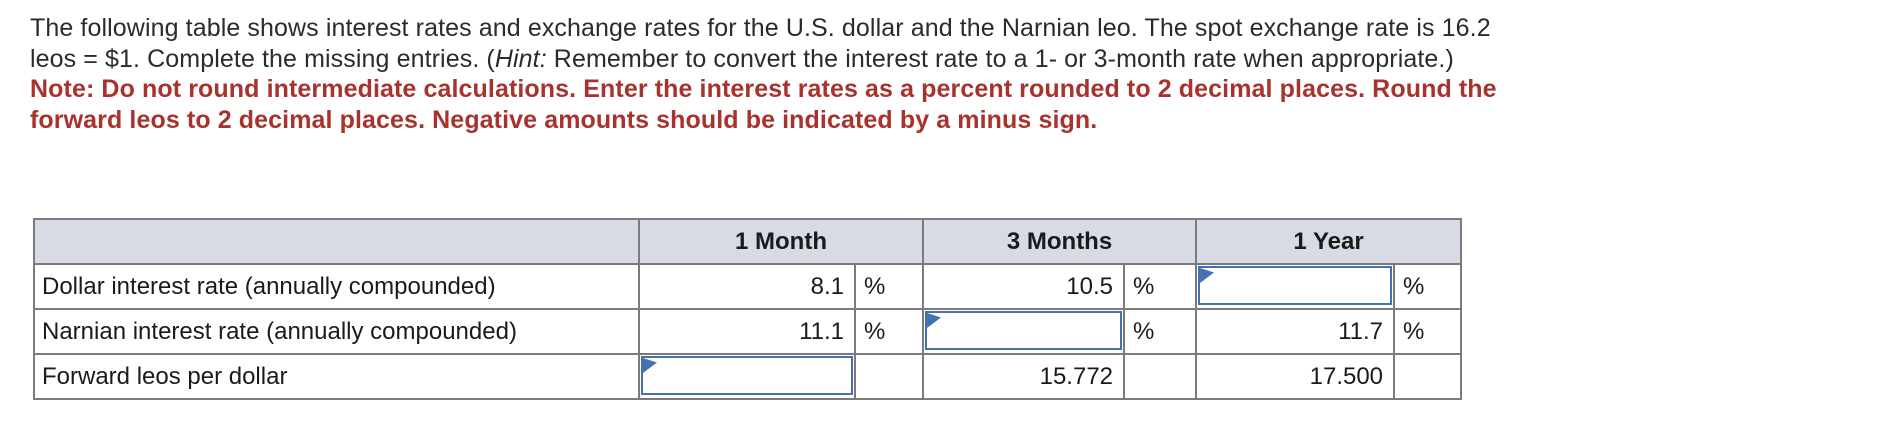 This screenshot has width=1904, height=430. What do you see at coordinates (1329, 241) in the screenshot?
I see `column-header-1-year: 1 Year` at bounding box center [1329, 241].